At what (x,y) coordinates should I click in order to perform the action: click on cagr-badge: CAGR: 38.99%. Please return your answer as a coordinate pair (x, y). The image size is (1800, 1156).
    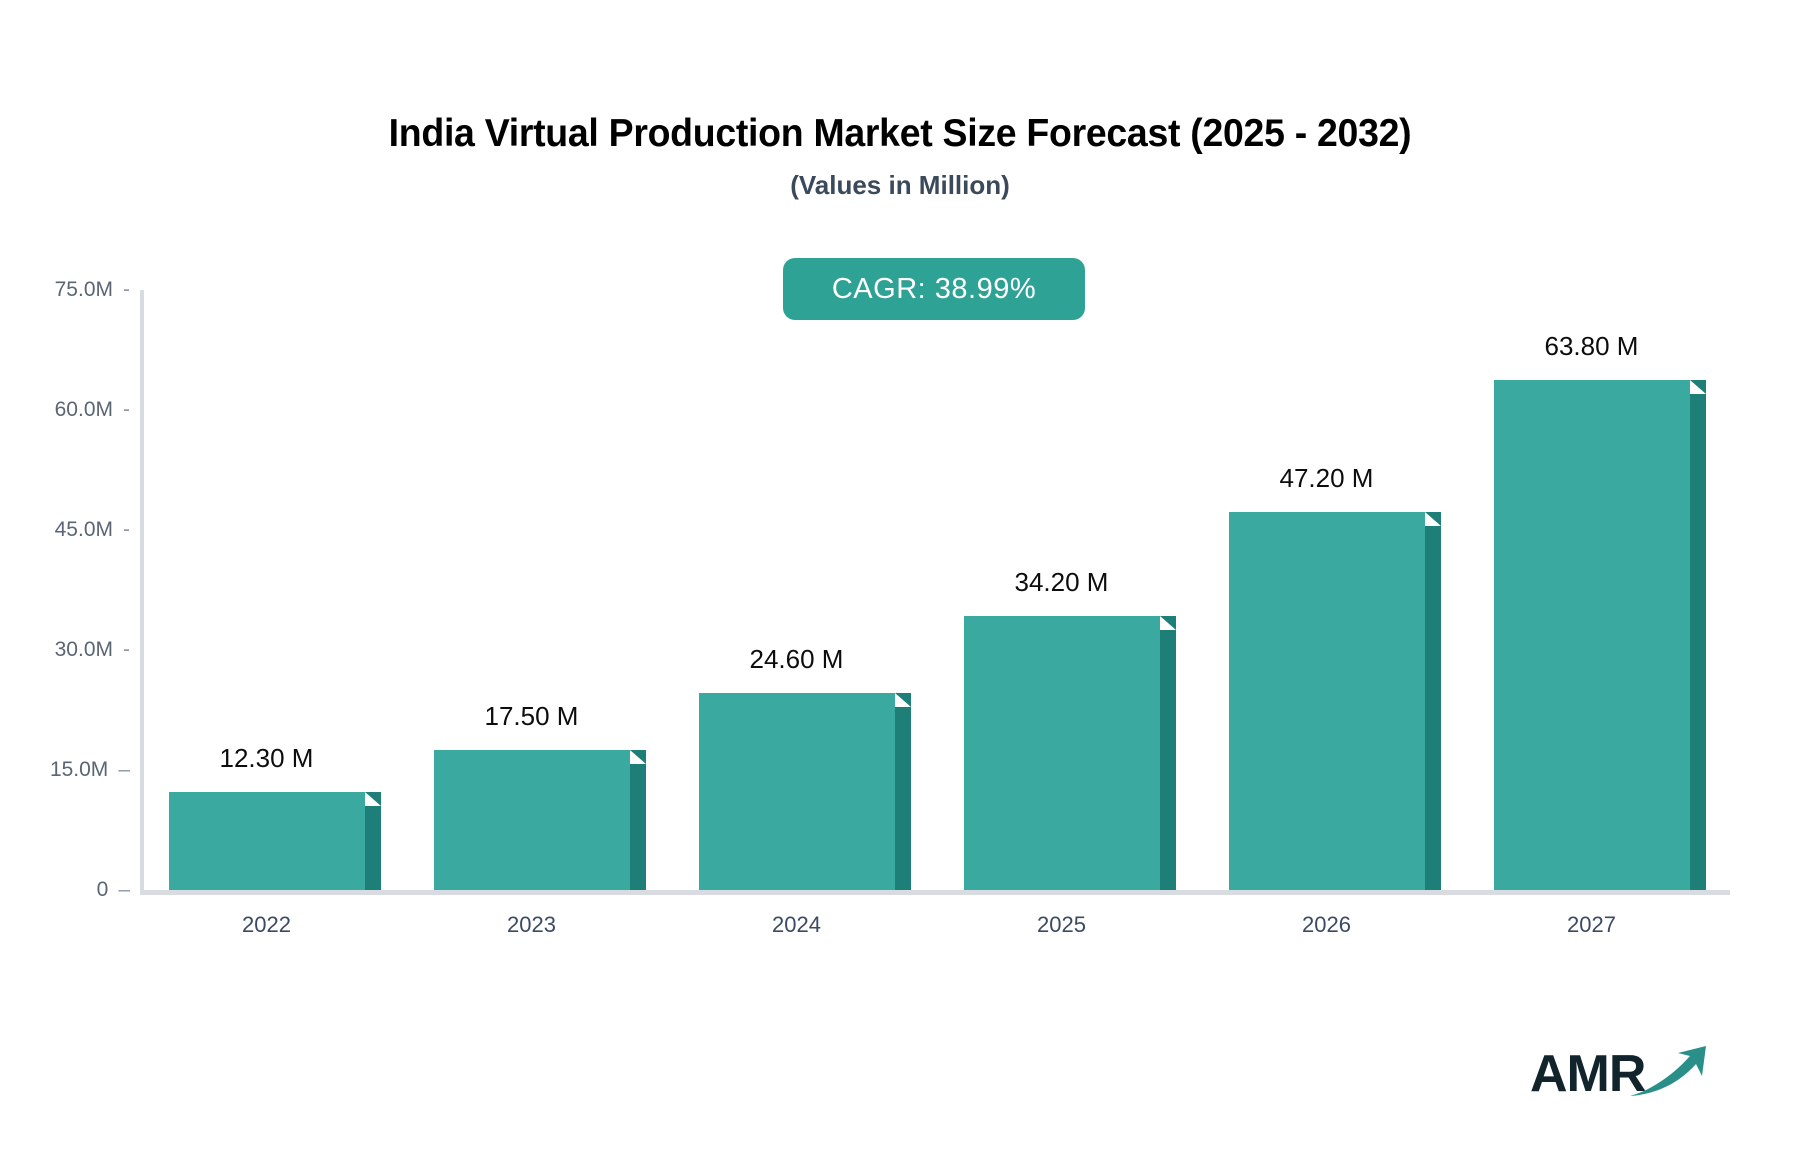
    Looking at the image, I should click on (934, 289).